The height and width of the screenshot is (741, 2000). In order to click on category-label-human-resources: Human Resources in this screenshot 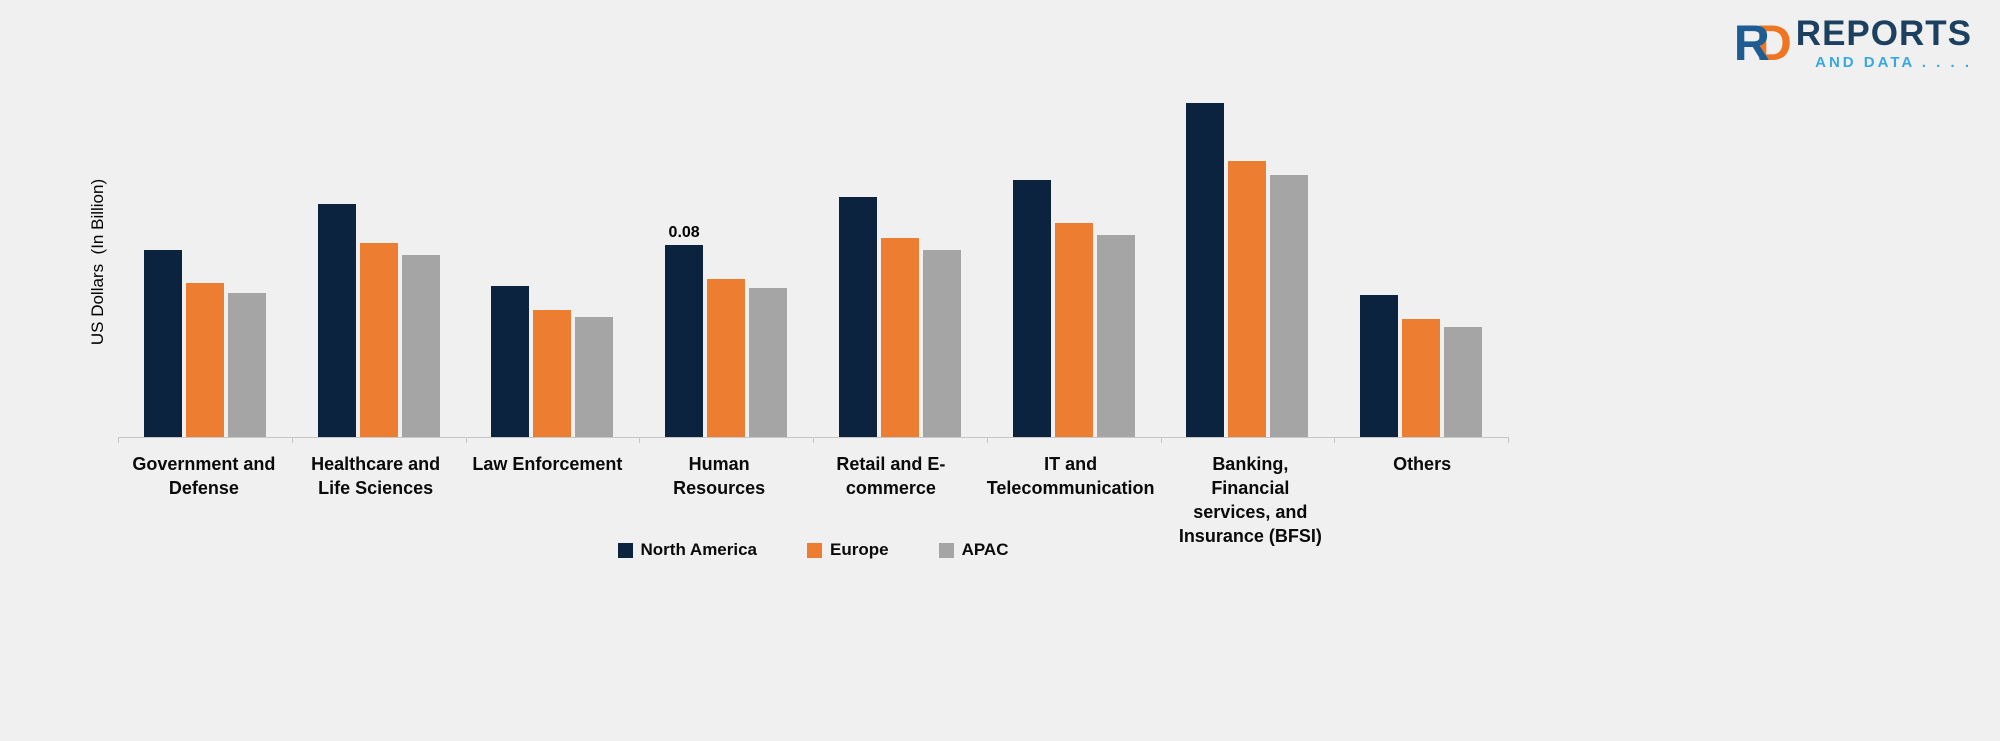, I will do `click(719, 476)`.